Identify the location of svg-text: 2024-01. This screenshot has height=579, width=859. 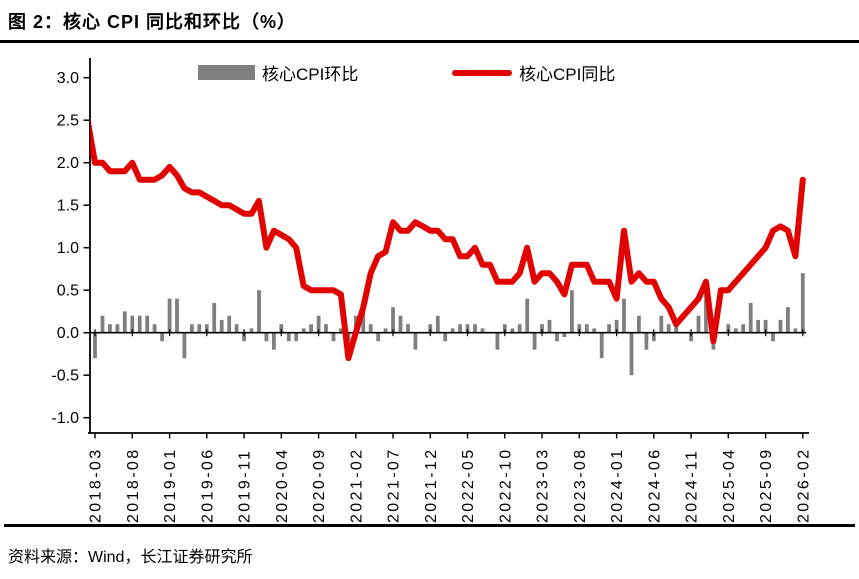
(617, 485).